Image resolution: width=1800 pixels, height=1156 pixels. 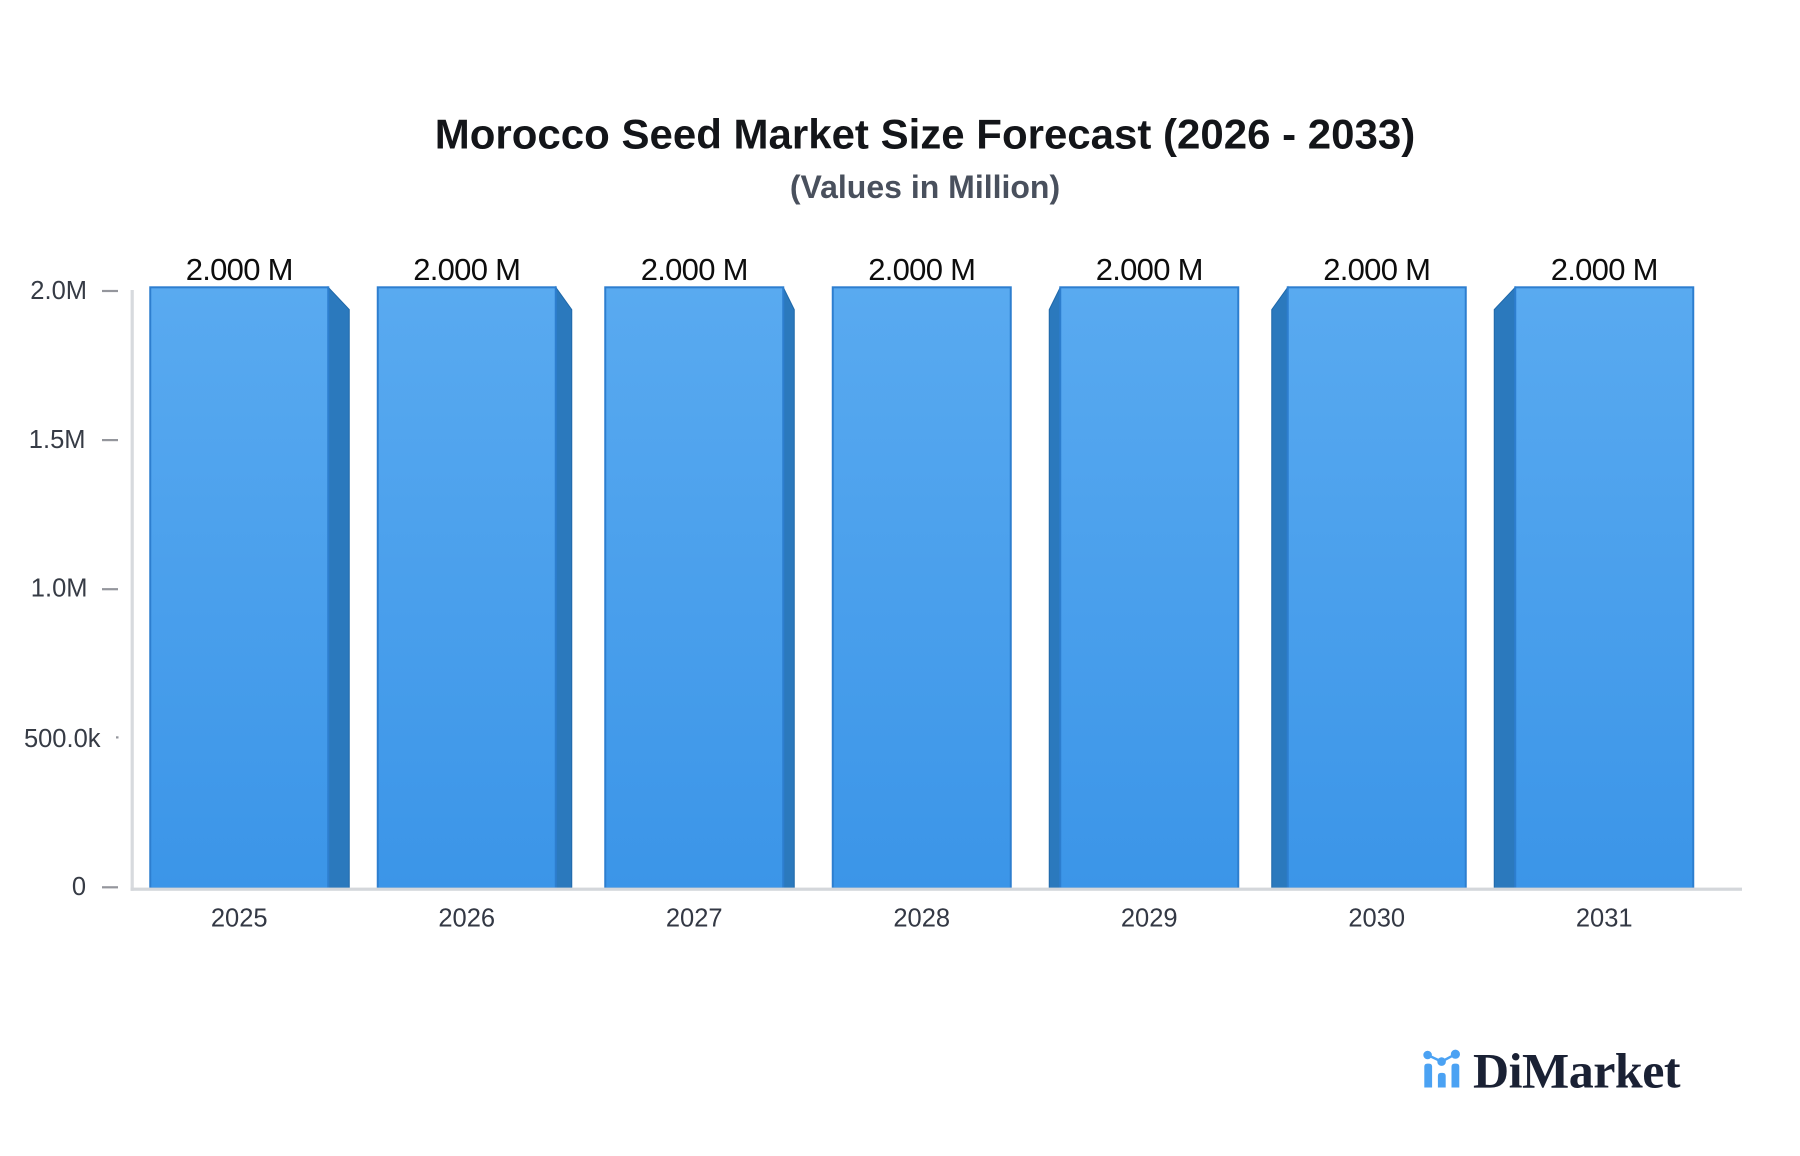 I want to click on svg-text: DiMarket, so click(x=1577, y=1071).